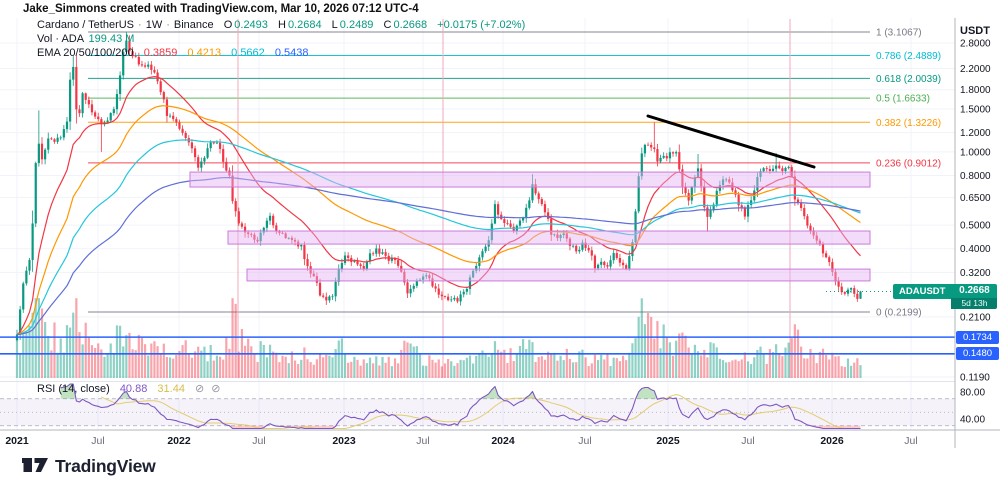  What do you see at coordinates (975, 317) in the screenshot?
I see `price-tick-label: 0.2100` at bounding box center [975, 317].